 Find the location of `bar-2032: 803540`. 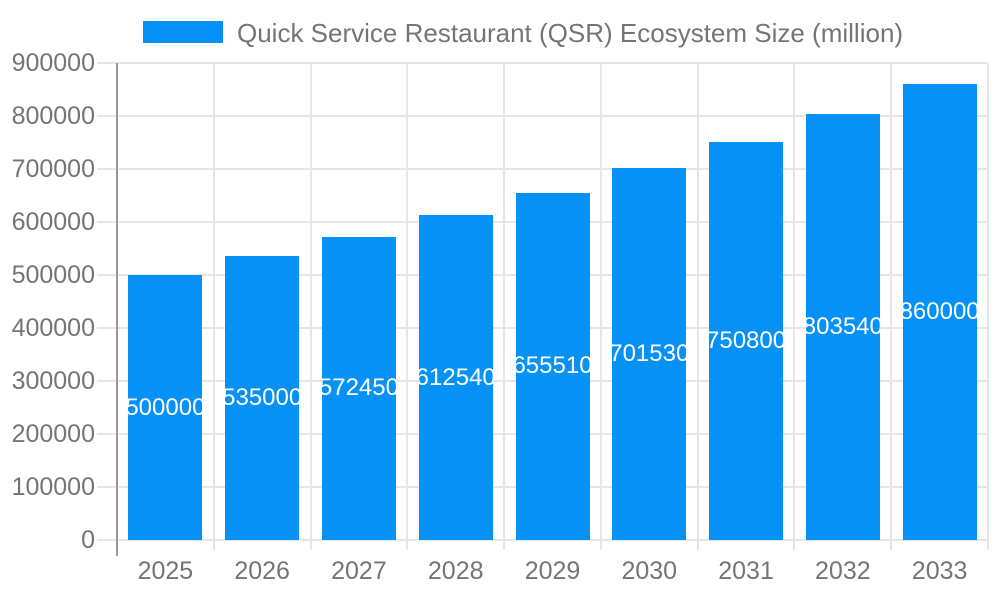

bar-2032: 803540 is located at coordinates (842, 327).